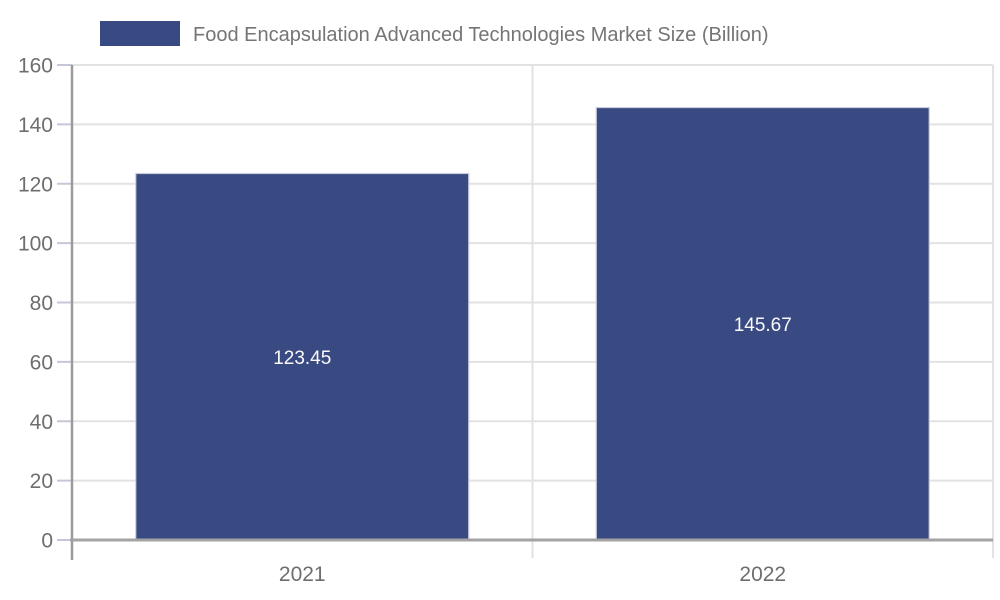  Describe the element at coordinates (302, 574) in the screenshot. I see `x-tick-label: 2021` at that location.